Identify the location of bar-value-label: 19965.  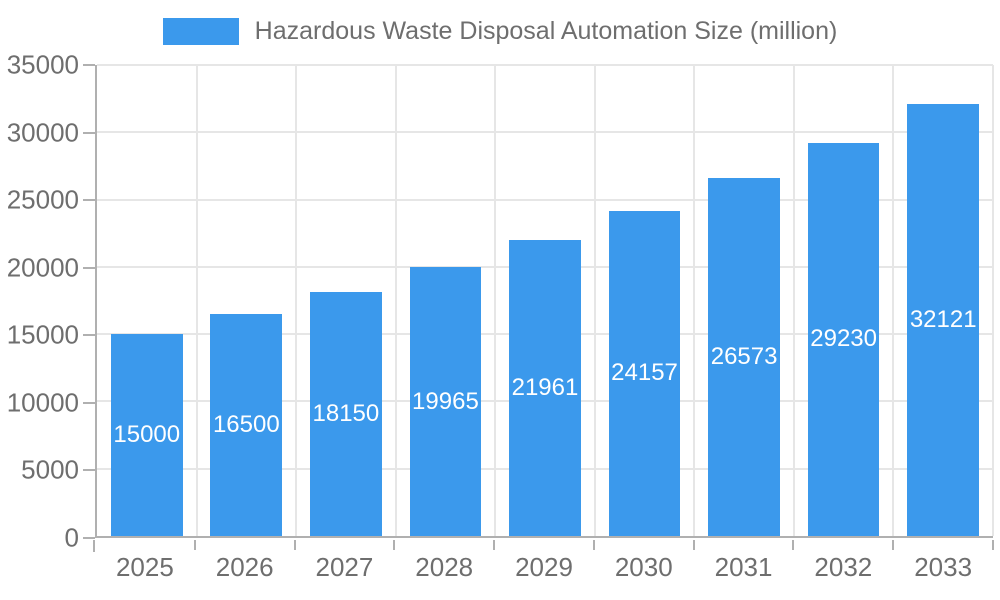
(445, 401).